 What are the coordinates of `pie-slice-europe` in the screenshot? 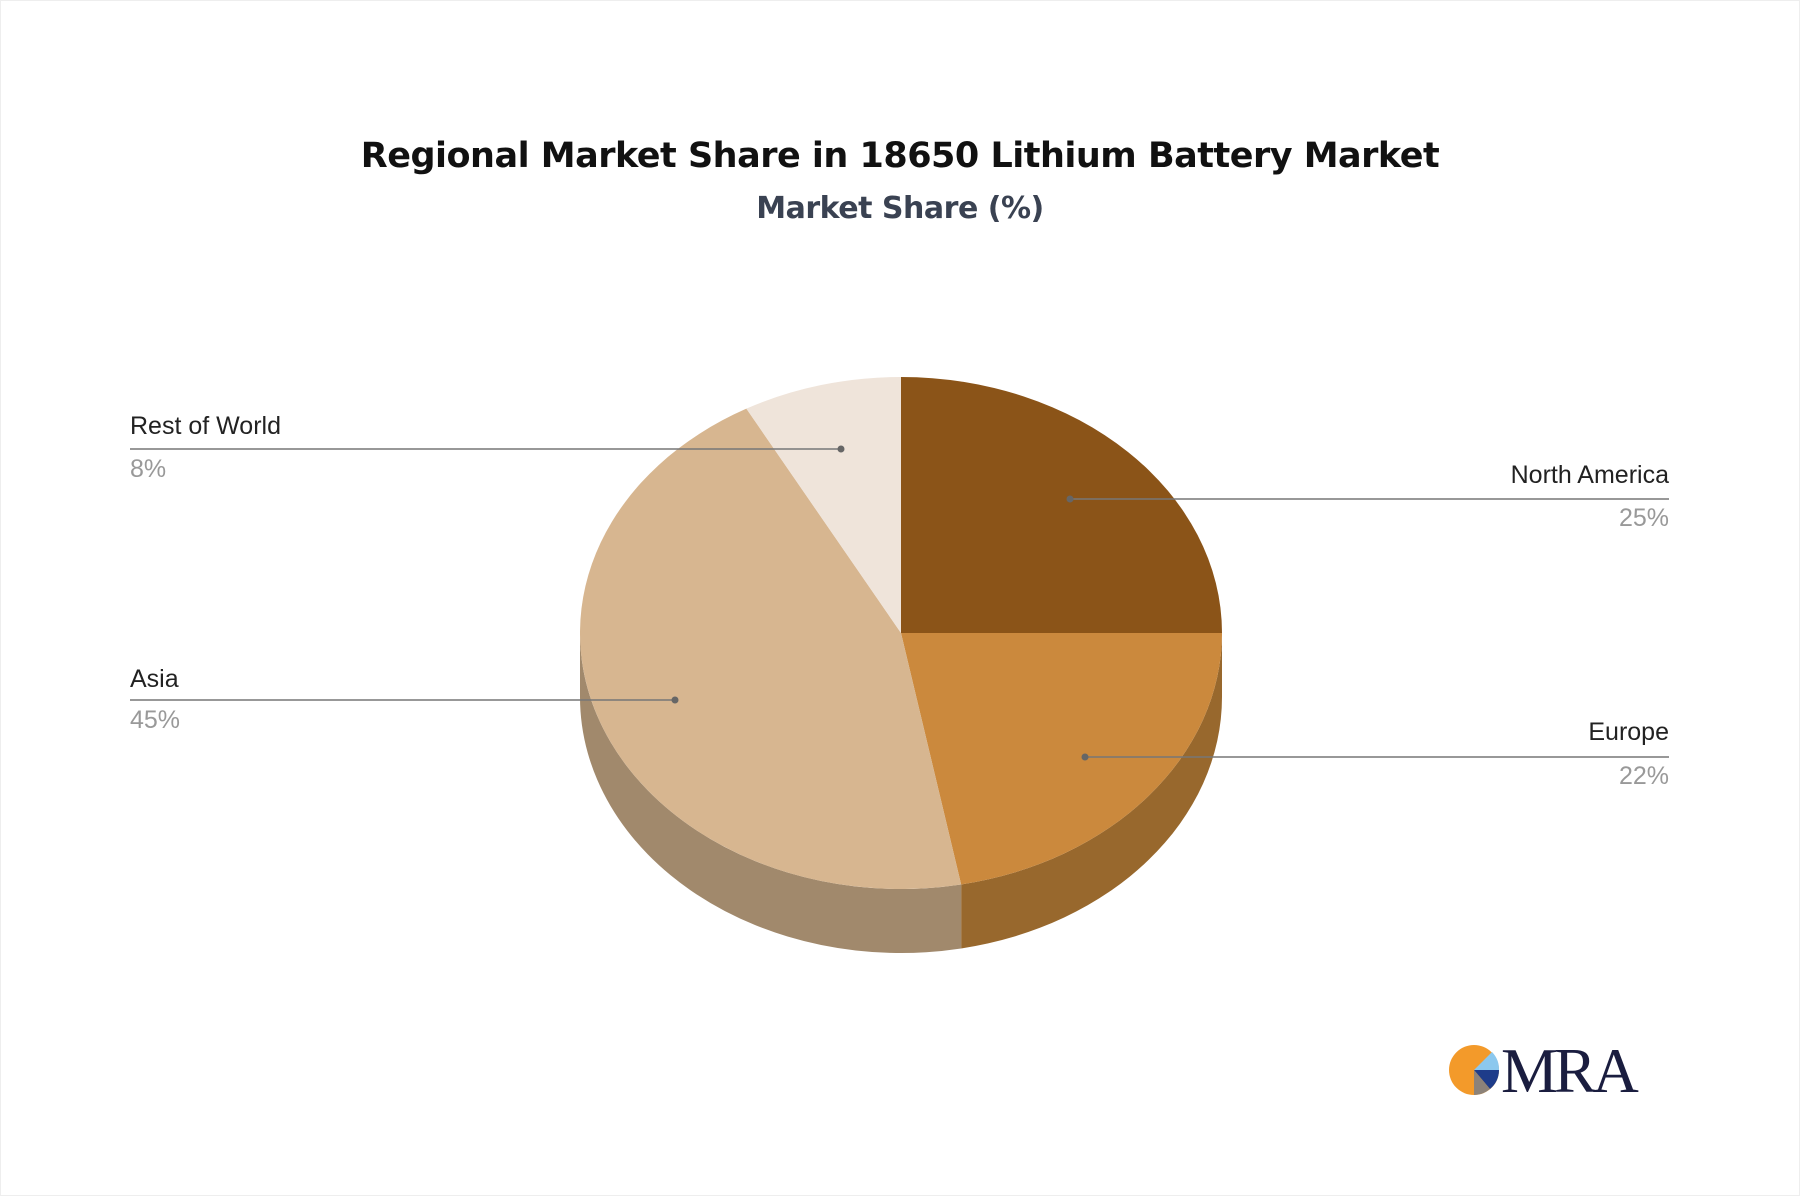 It's located at (1061, 759).